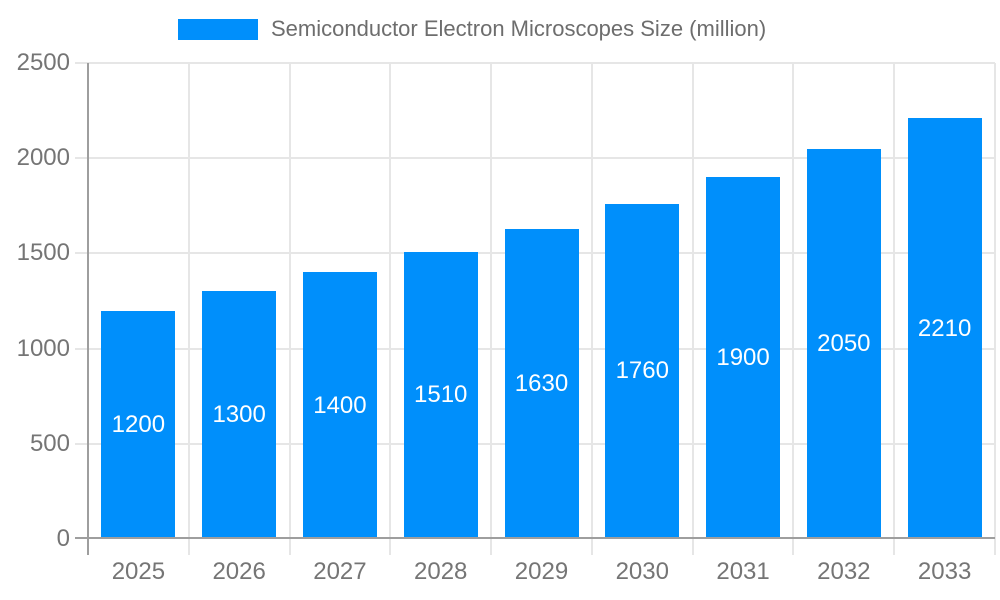 The image size is (1000, 600). I want to click on x-tick-label: 2029, so click(541, 571).